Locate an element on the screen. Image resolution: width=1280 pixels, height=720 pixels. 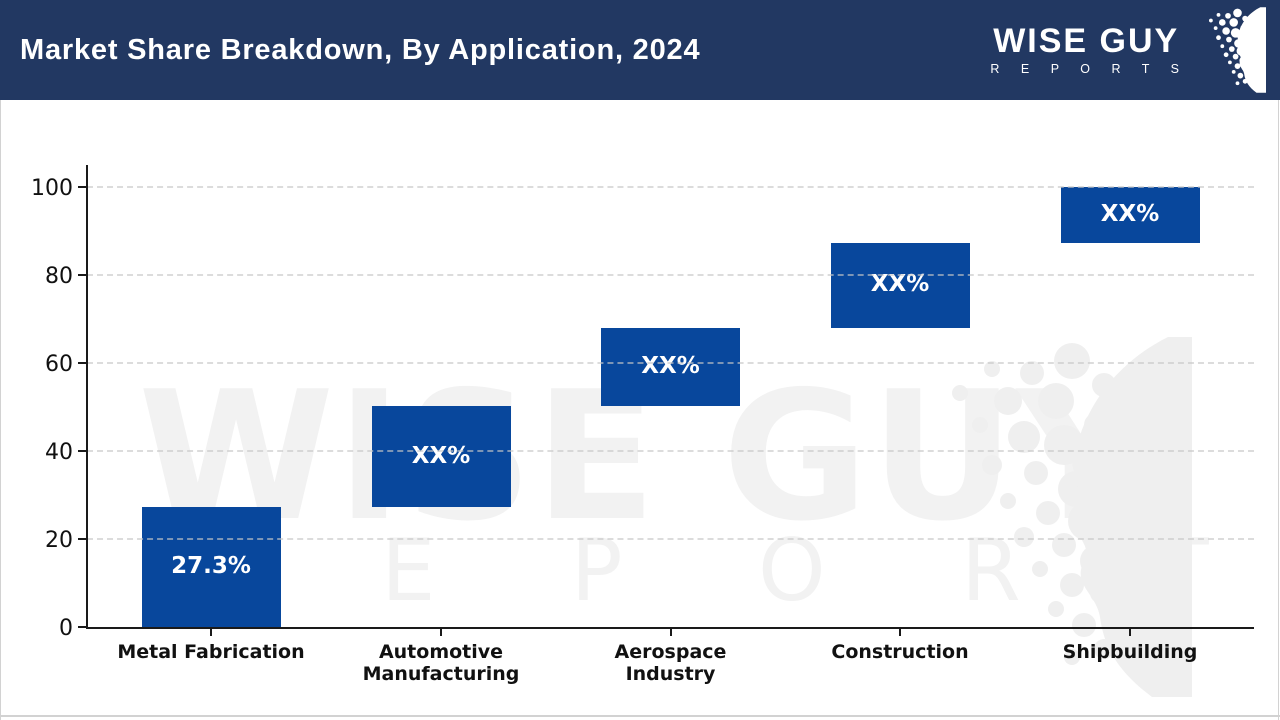
y-tick-label: 80 is located at coordinates (59, 276).